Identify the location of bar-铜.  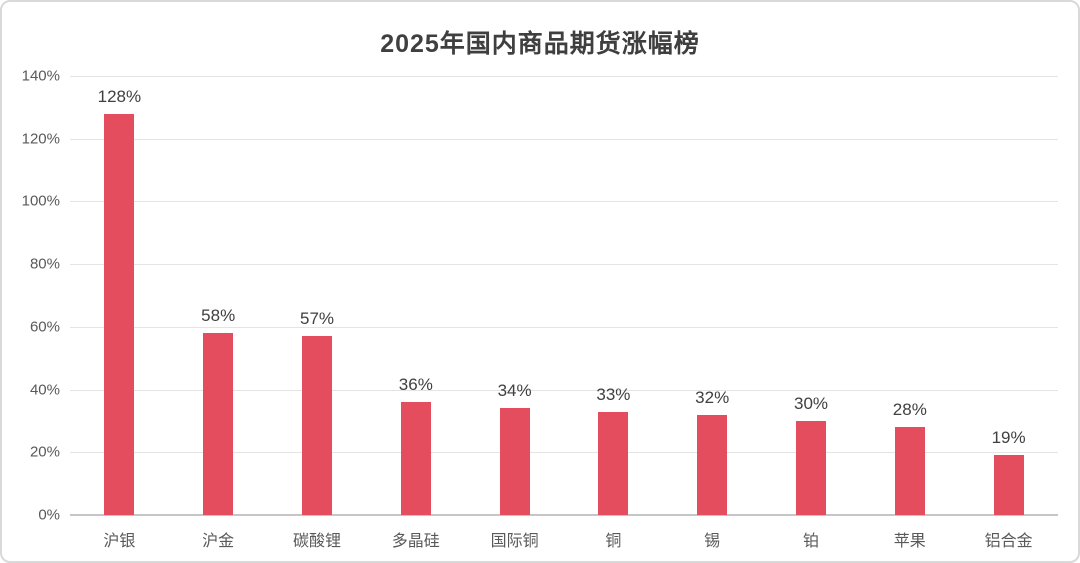
(613, 463).